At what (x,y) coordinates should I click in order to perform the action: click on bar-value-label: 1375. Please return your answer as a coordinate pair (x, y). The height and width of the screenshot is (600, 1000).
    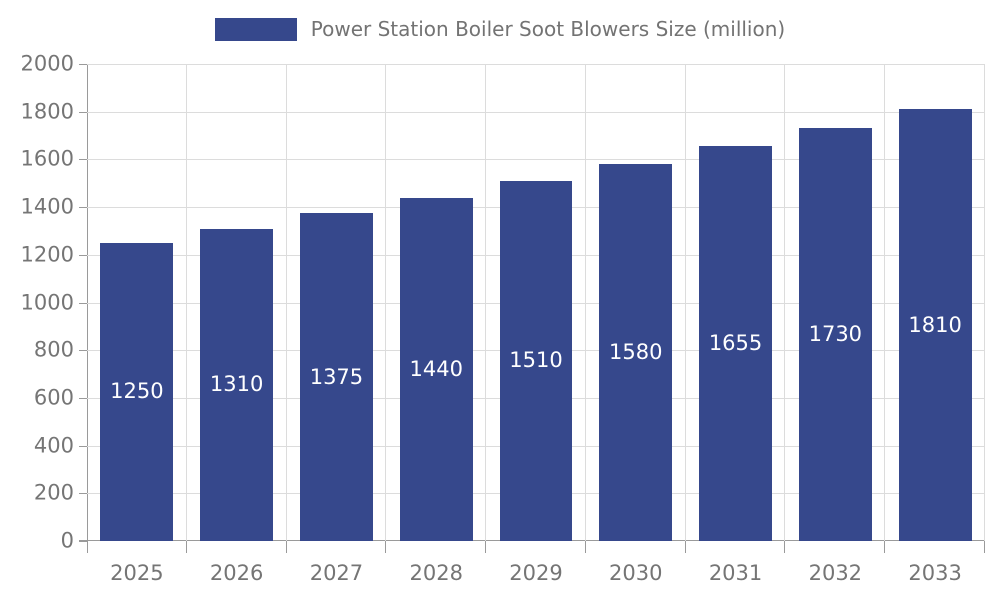
    Looking at the image, I should click on (336, 376).